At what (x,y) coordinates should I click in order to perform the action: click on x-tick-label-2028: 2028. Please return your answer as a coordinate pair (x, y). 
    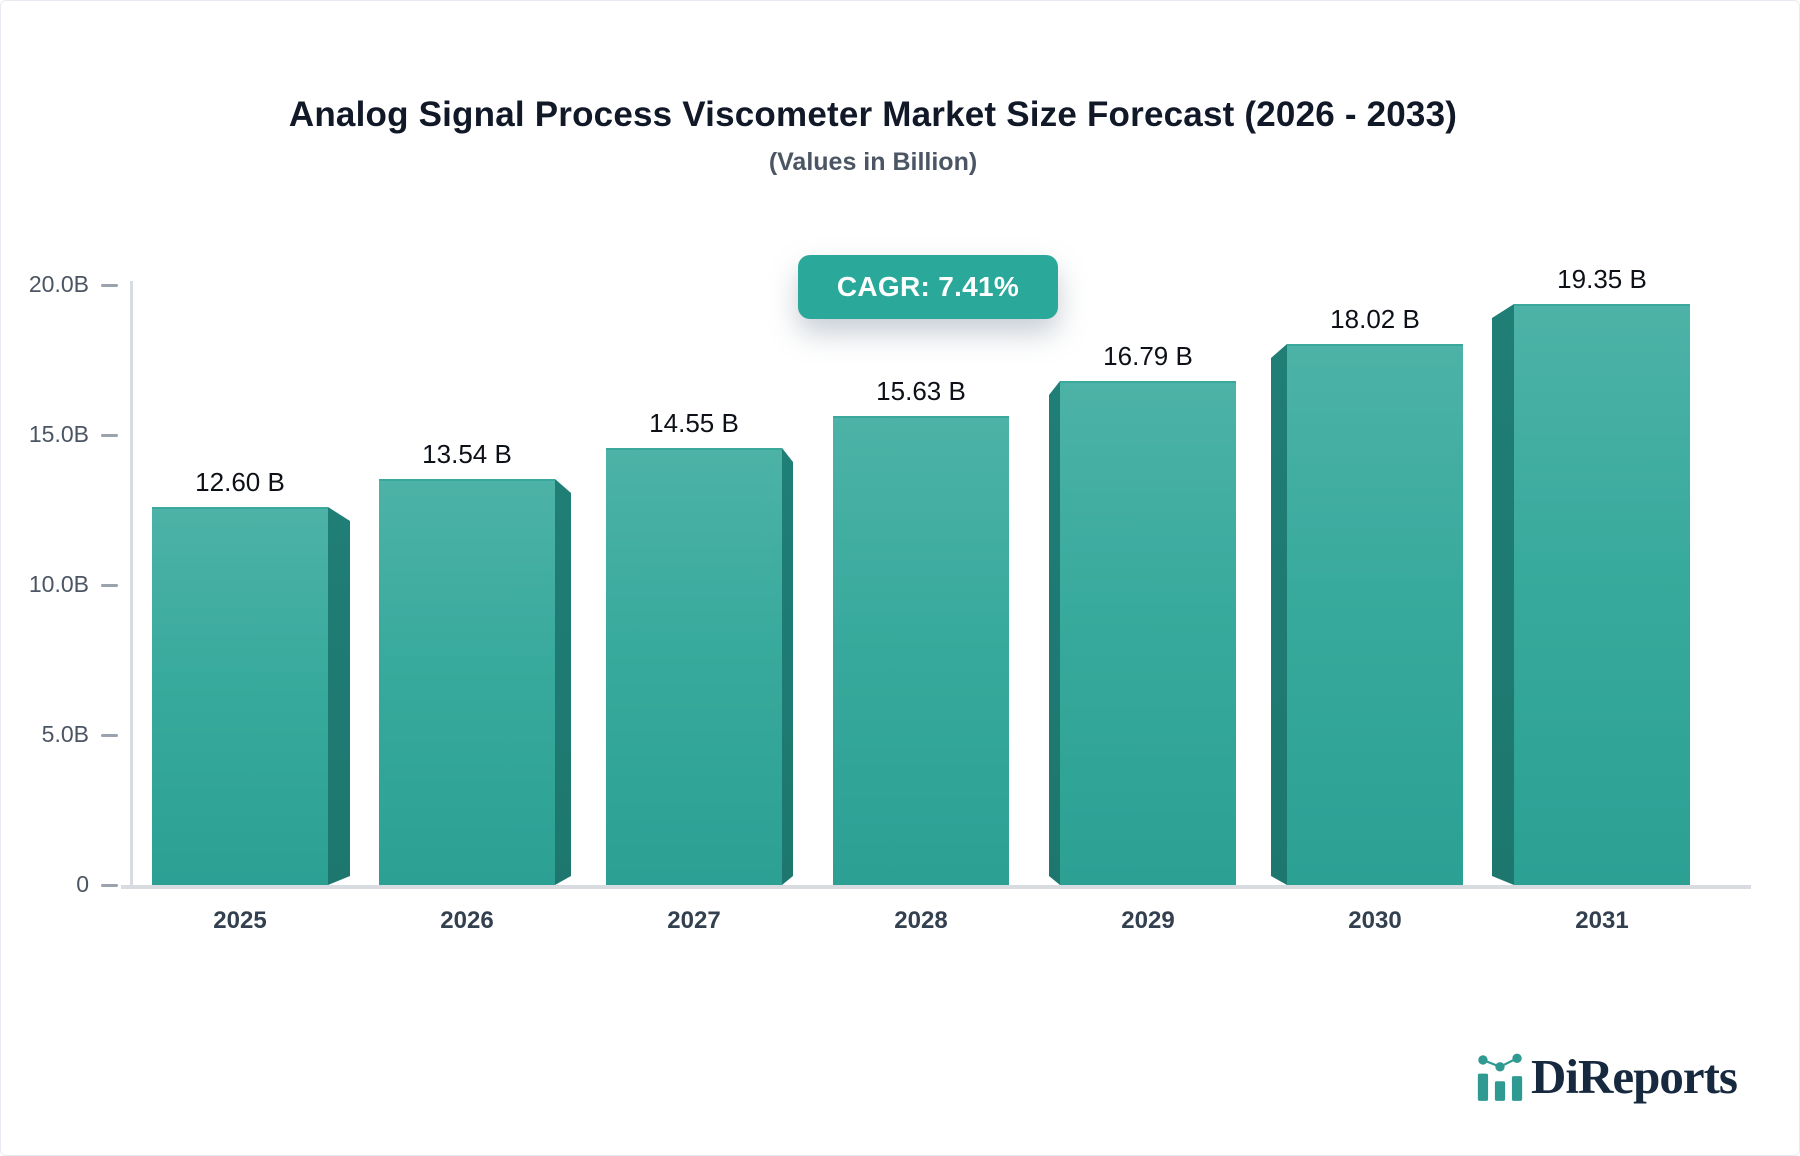
    Looking at the image, I should click on (921, 920).